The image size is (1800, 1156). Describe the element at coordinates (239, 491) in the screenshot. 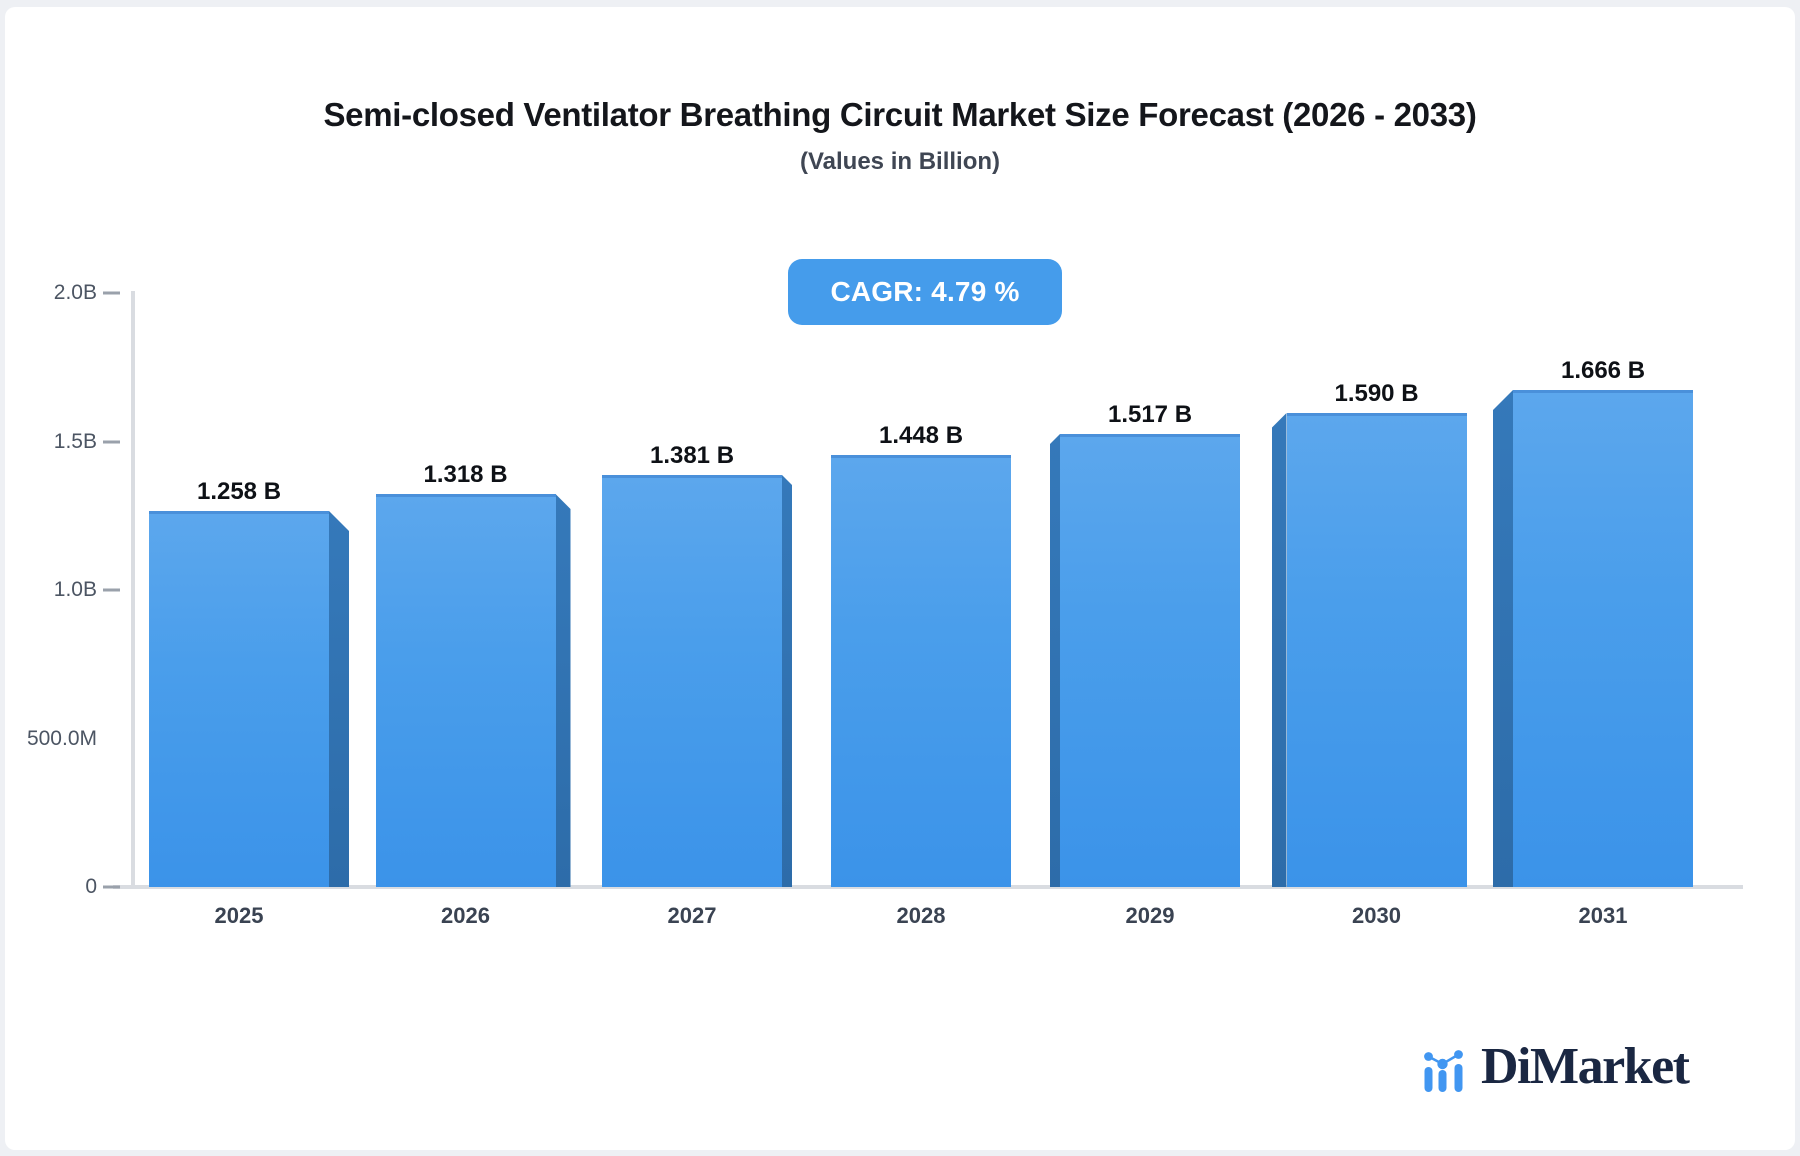

I see `bar-value-label: 1.258 B` at that location.